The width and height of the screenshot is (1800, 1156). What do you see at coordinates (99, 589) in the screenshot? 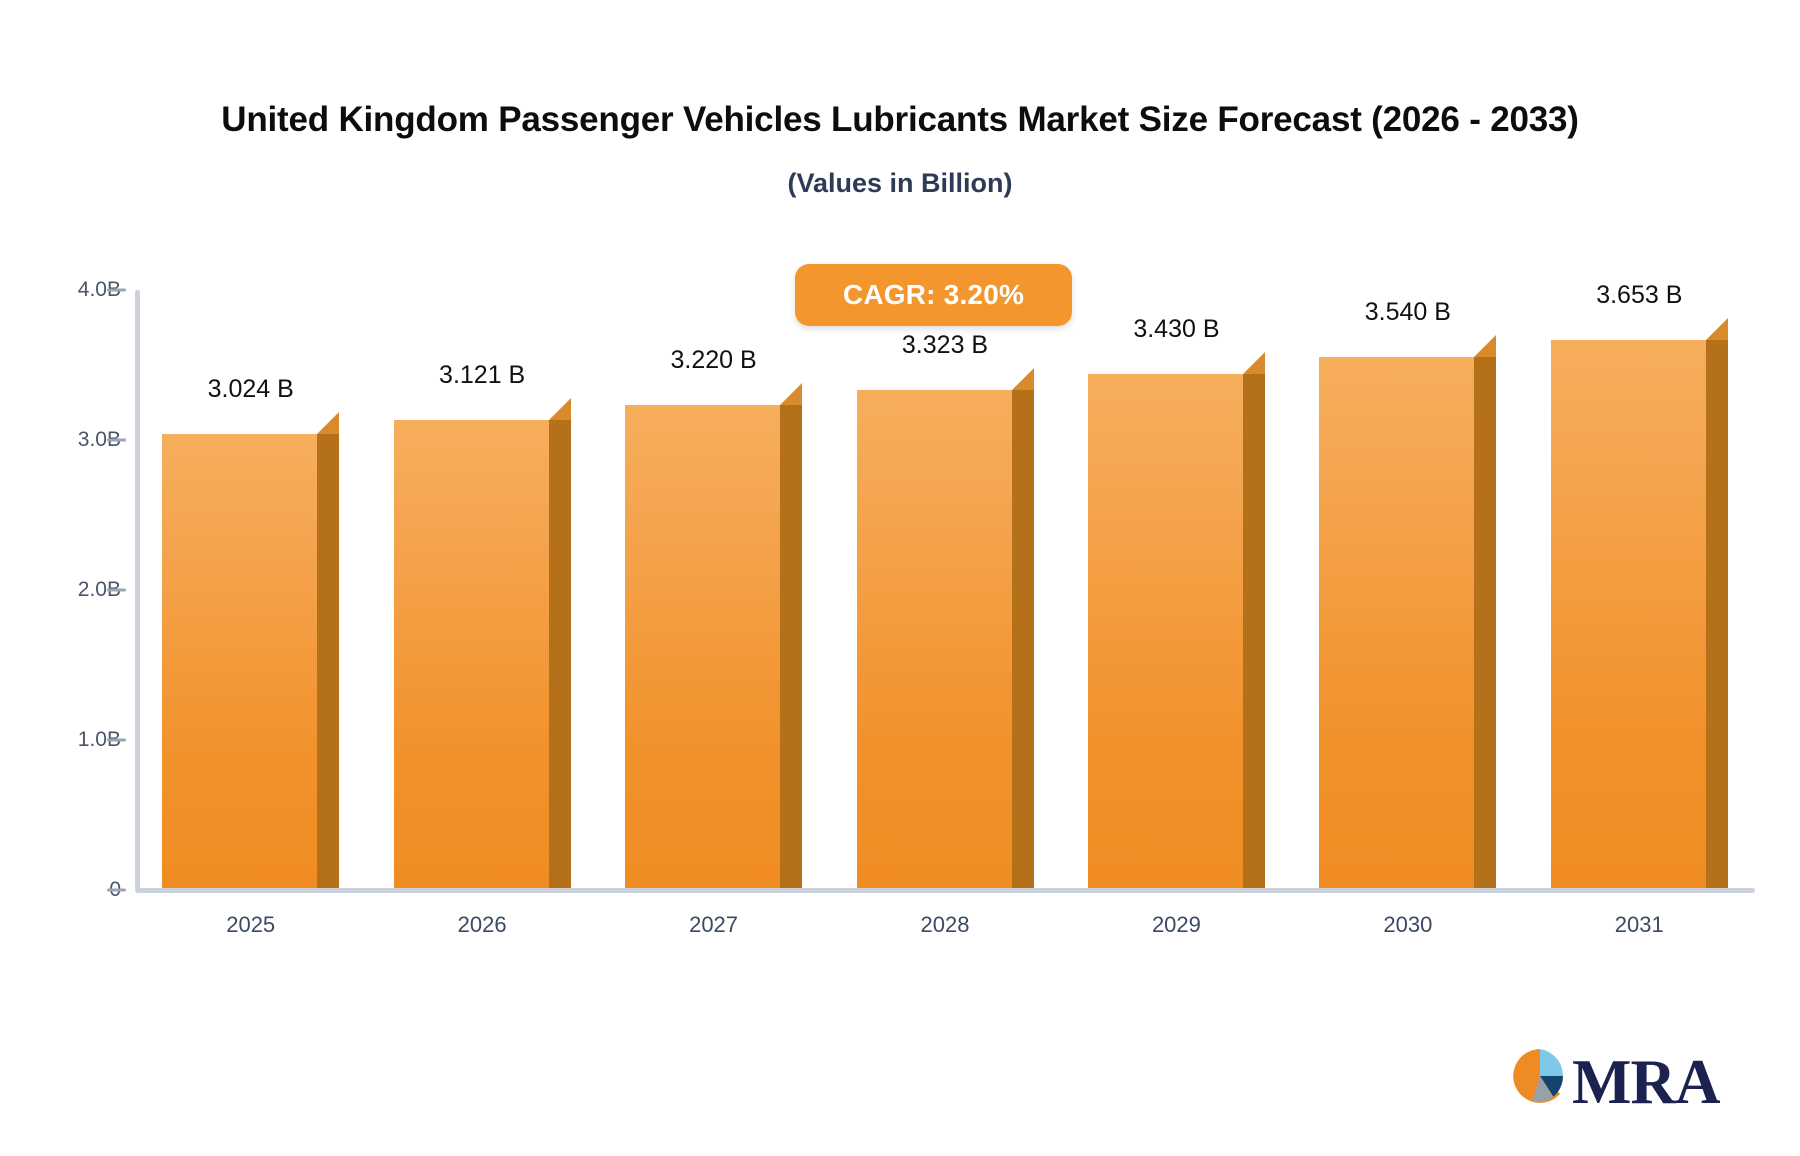
I see `y-tick-label: 2.0B` at bounding box center [99, 589].